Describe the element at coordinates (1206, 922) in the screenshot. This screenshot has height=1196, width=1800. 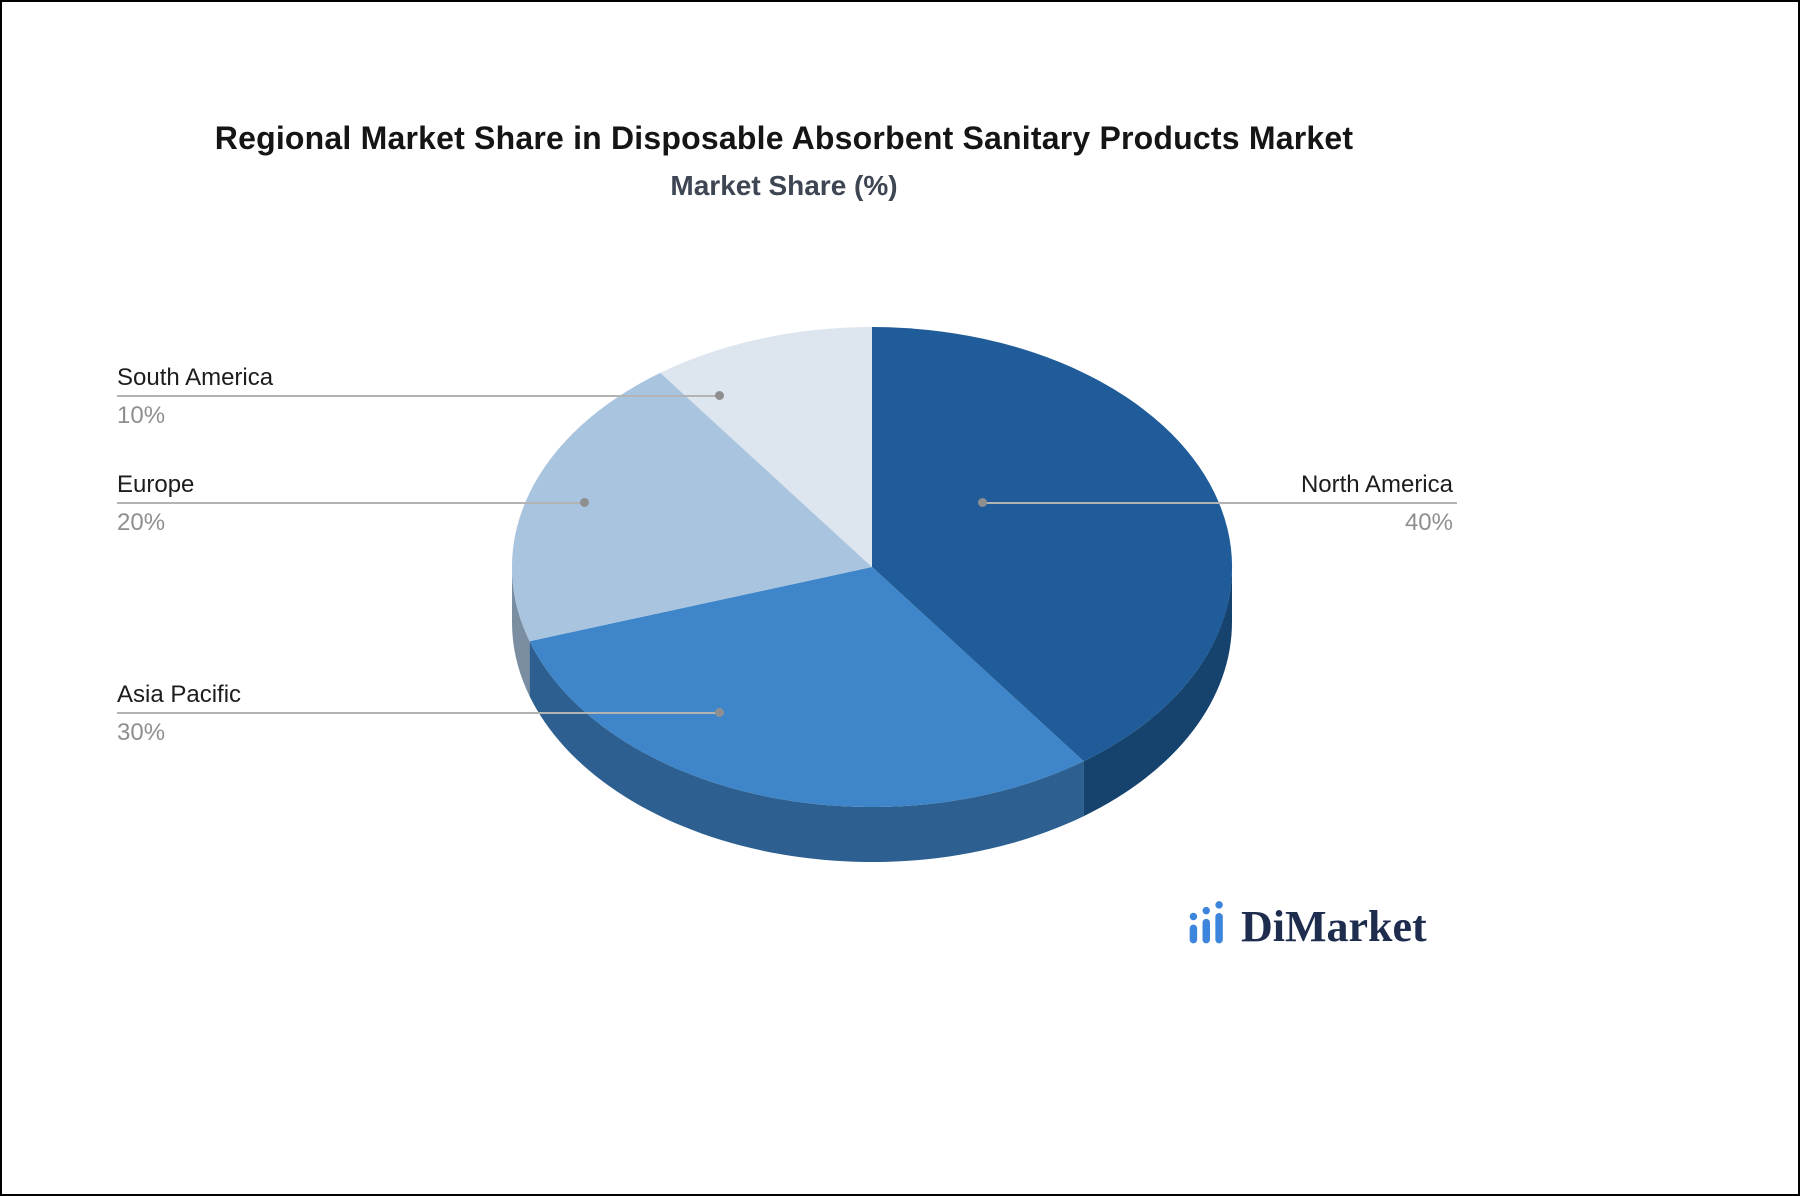
I see `bar-chart-logo-icon` at that location.